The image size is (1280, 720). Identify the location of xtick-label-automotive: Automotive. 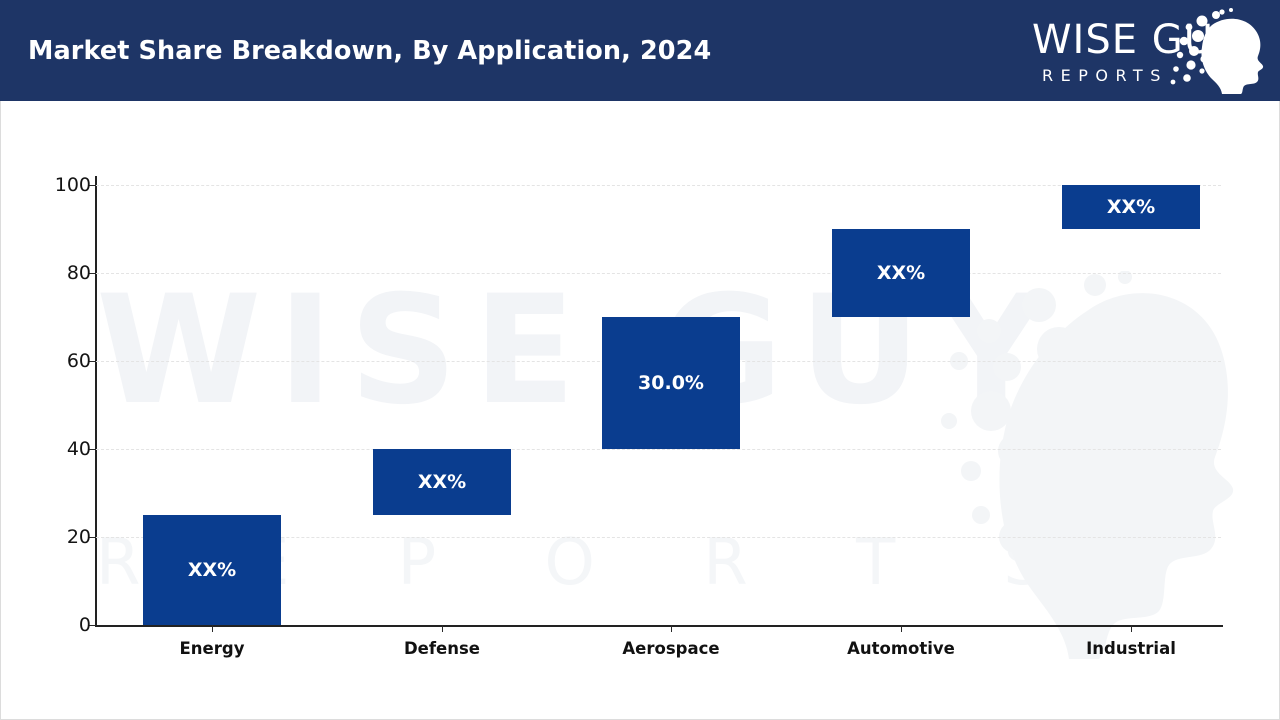
(901, 648).